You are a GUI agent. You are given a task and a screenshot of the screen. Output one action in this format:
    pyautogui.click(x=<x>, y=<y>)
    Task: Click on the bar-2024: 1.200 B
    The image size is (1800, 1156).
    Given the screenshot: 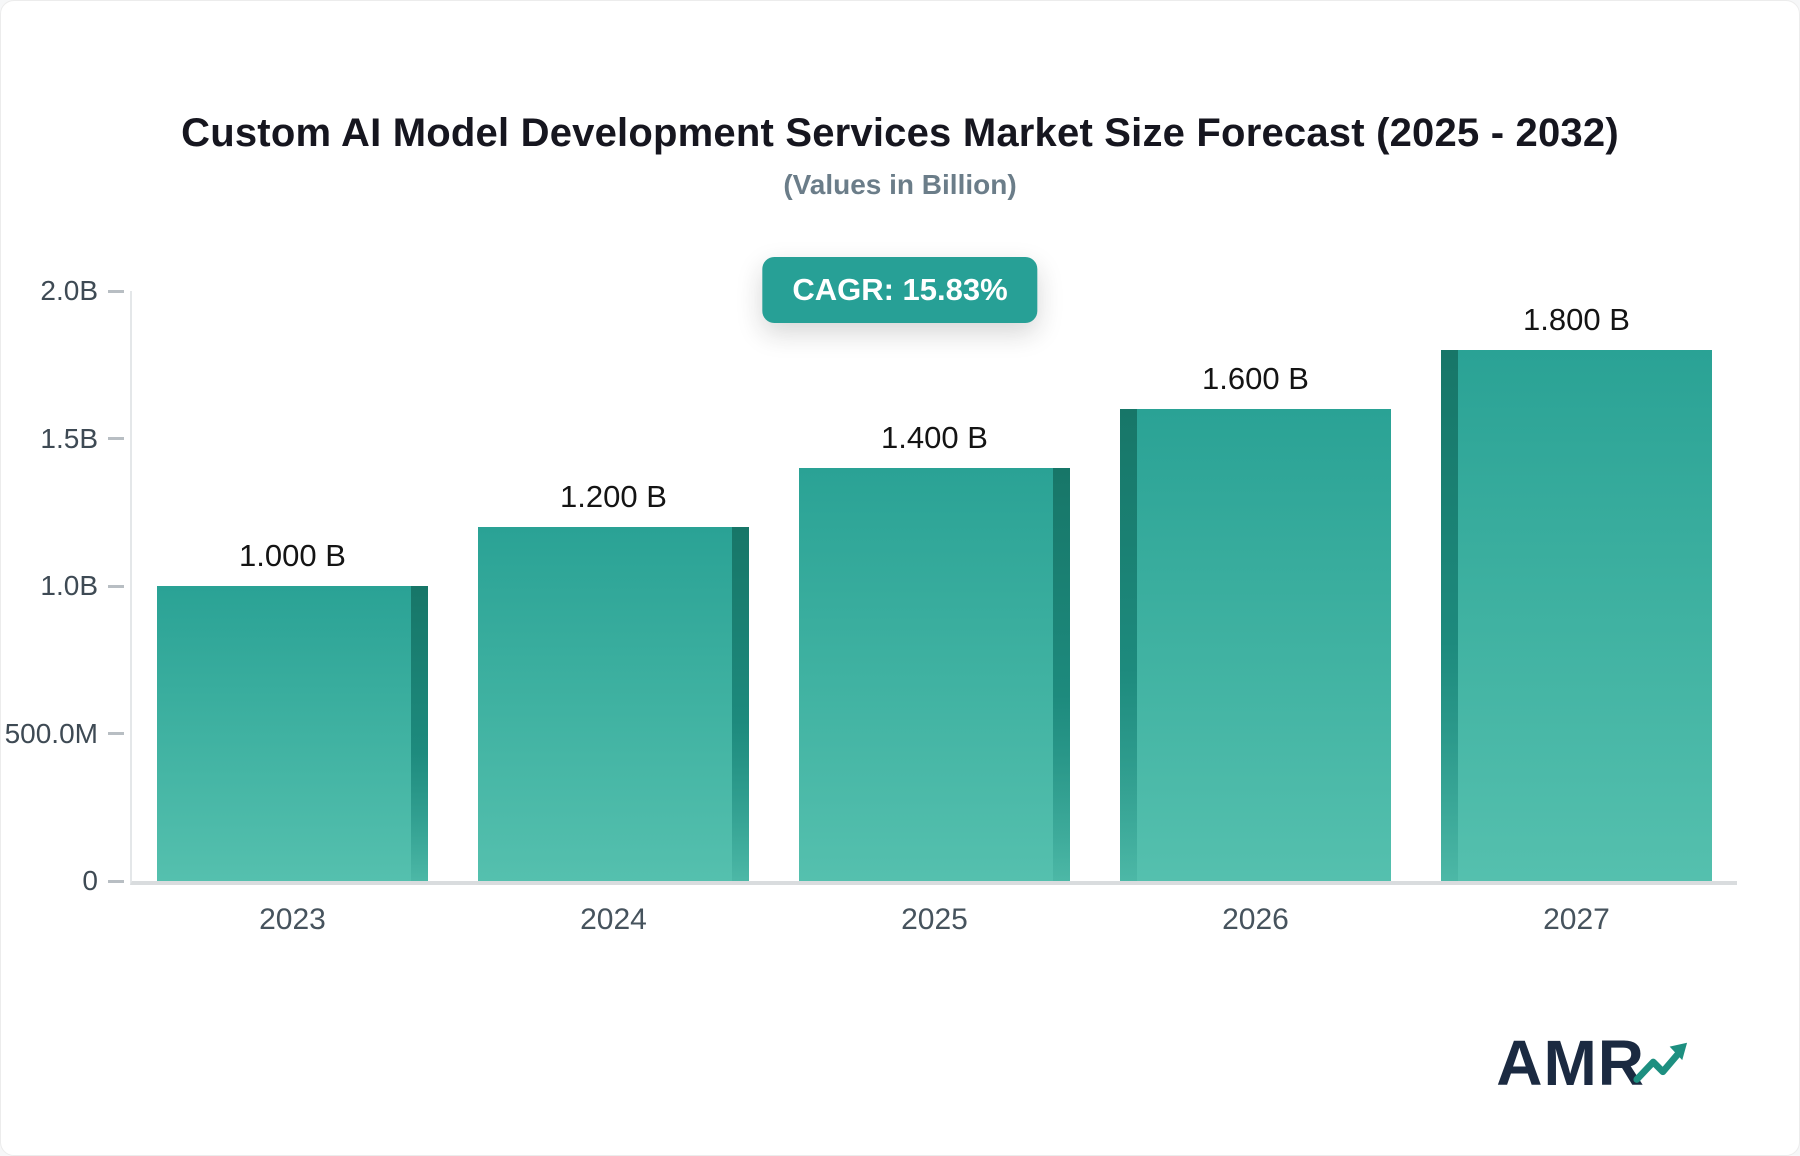 What is the action you would take?
    pyautogui.click(x=613, y=680)
    